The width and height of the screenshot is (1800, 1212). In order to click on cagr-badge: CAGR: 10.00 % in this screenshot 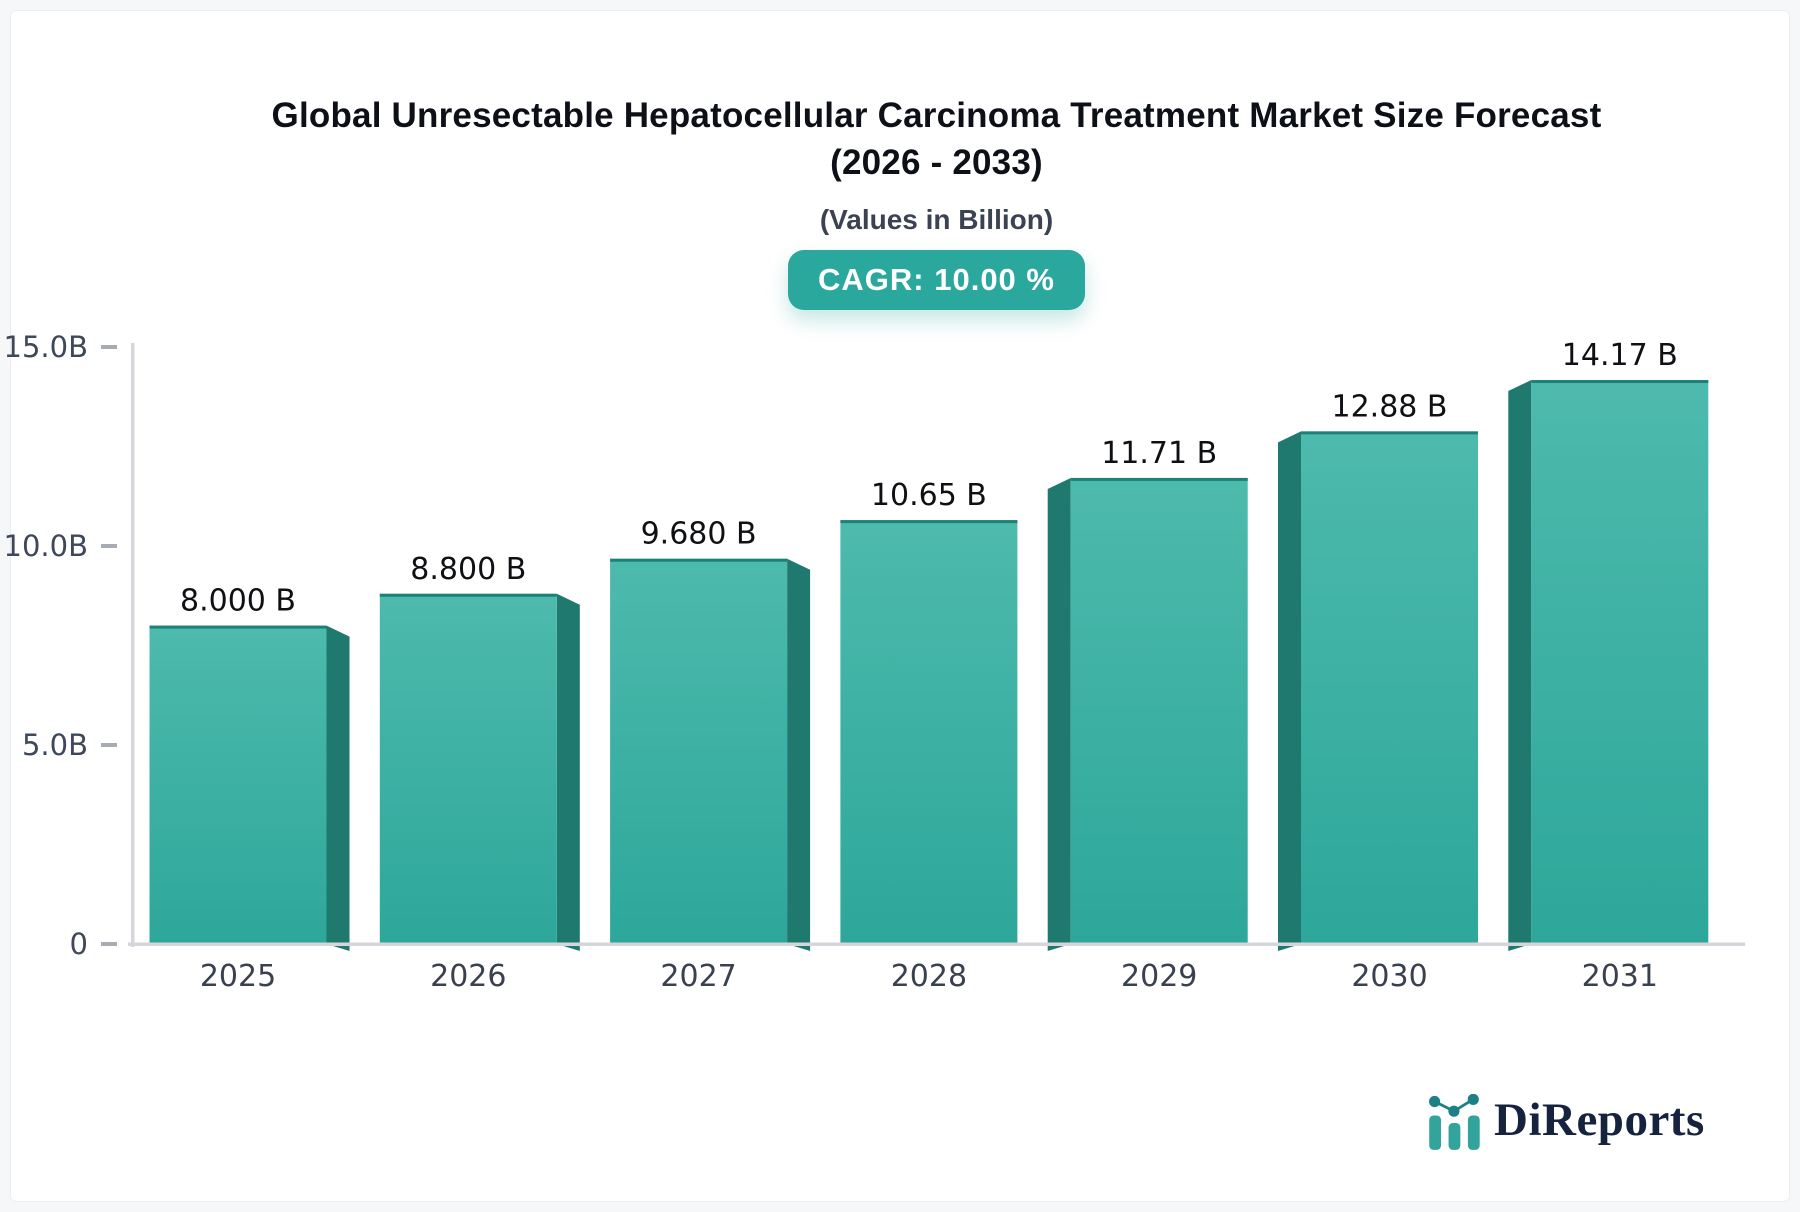, I will do `click(936, 280)`.